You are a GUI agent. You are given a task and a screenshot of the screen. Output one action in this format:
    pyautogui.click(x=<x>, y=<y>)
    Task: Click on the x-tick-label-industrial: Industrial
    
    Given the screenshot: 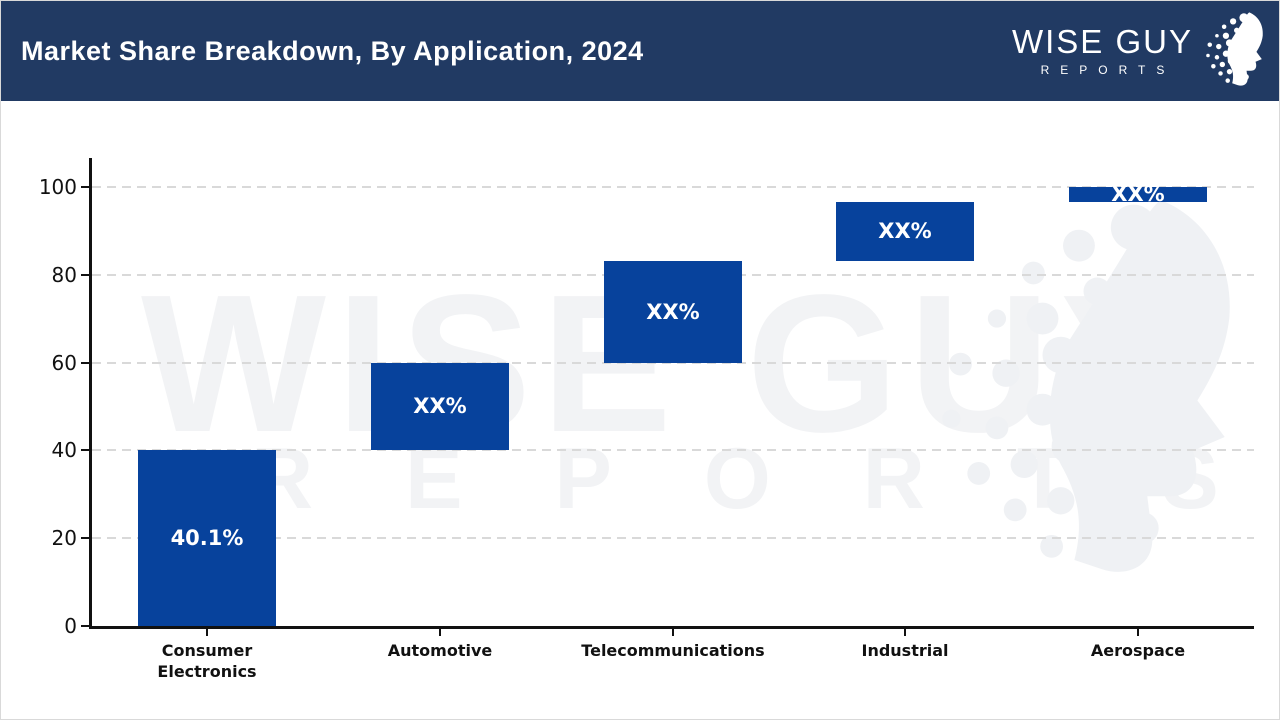 What is the action you would take?
    pyautogui.click(x=905, y=650)
    